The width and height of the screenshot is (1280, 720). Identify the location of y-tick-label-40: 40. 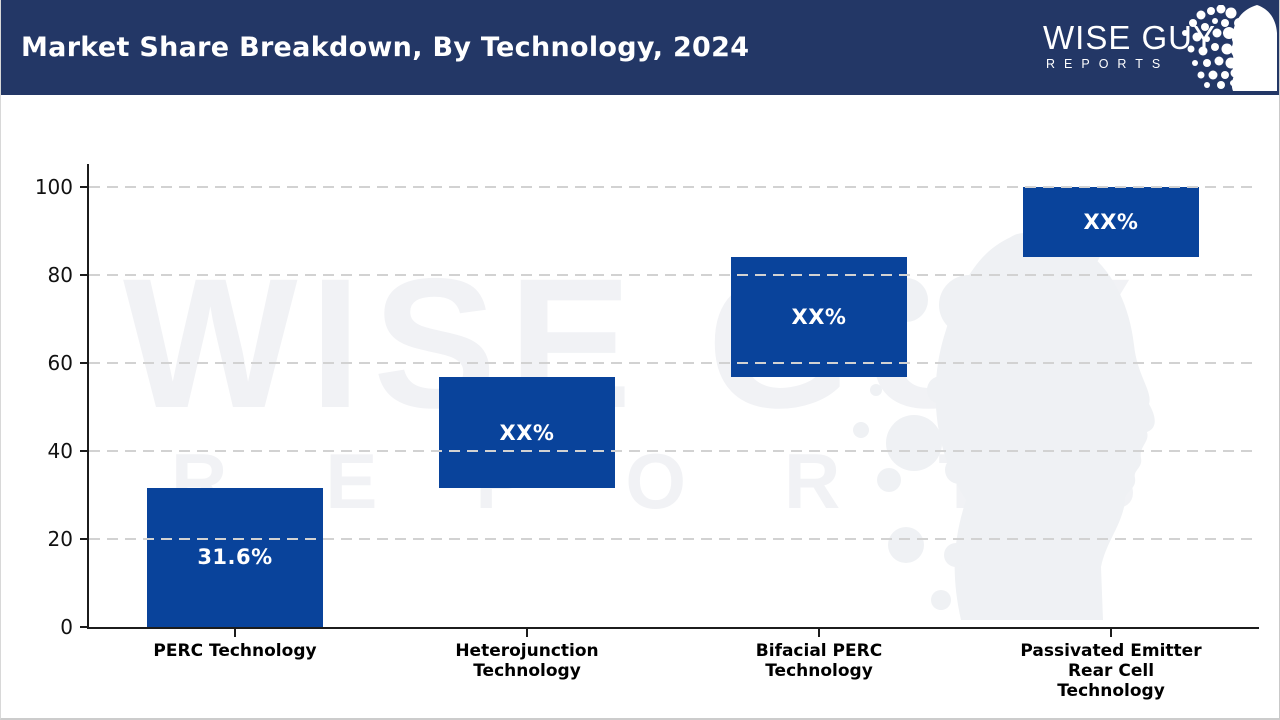
(60, 451).